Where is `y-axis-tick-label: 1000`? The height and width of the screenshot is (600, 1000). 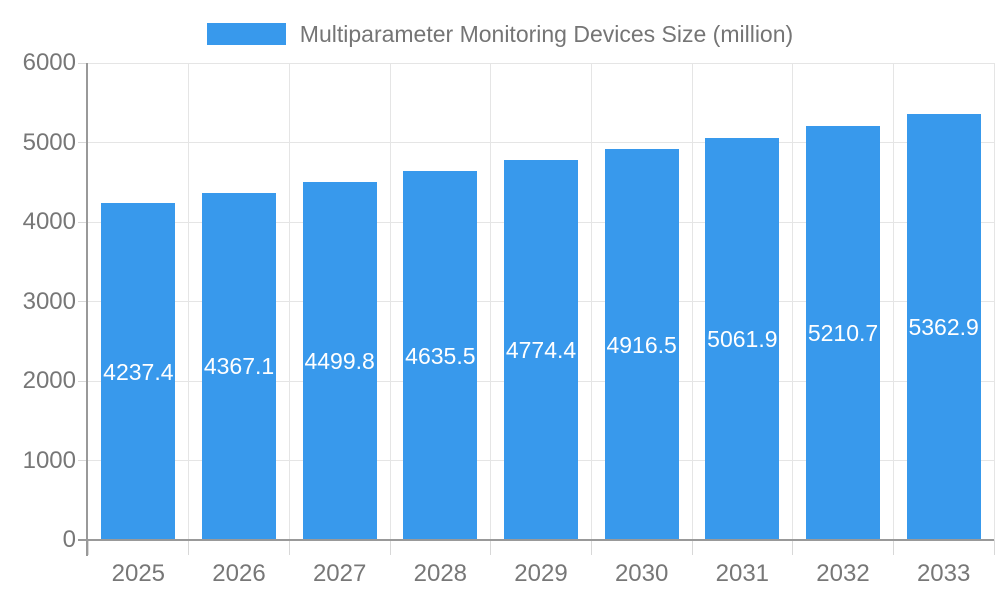 y-axis-tick-label: 1000 is located at coordinates (49, 460).